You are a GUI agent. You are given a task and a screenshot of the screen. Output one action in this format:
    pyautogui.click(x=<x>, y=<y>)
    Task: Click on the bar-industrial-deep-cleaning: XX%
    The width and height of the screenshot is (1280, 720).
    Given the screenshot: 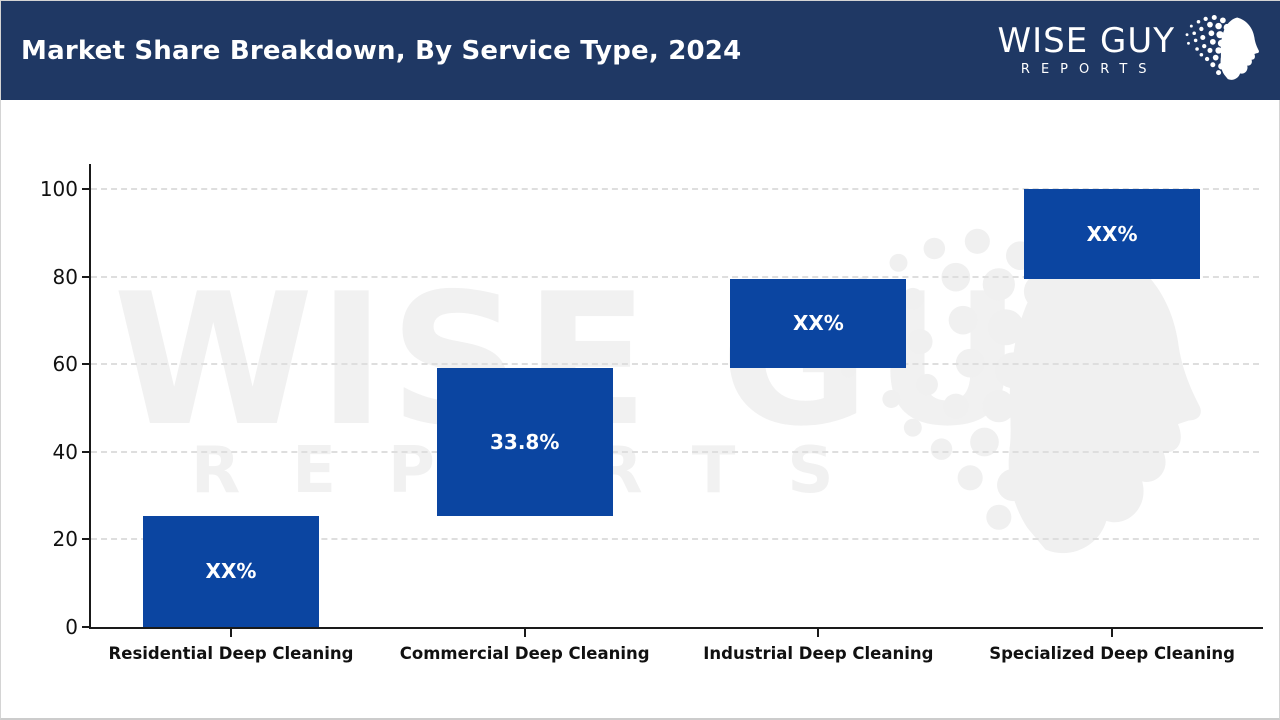 What is the action you would take?
    pyautogui.click(x=818, y=323)
    